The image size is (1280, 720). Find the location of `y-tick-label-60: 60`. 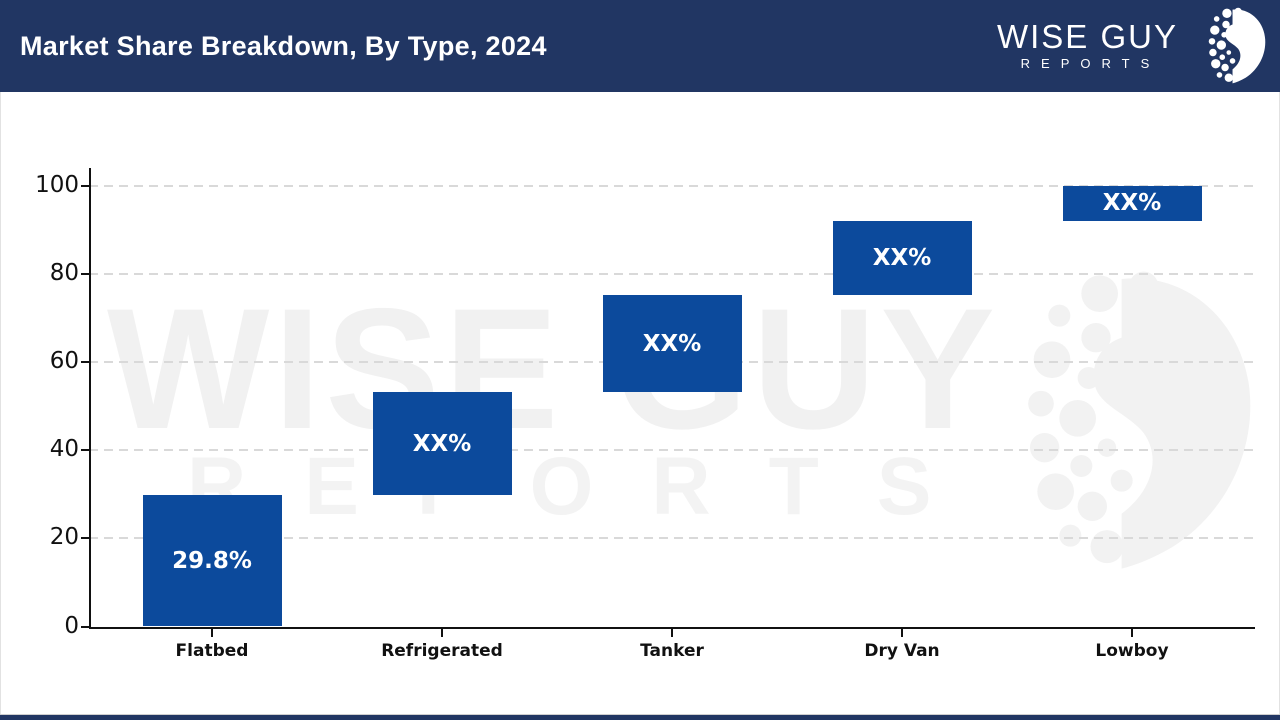

y-tick-label-60: 60 is located at coordinates (64, 361).